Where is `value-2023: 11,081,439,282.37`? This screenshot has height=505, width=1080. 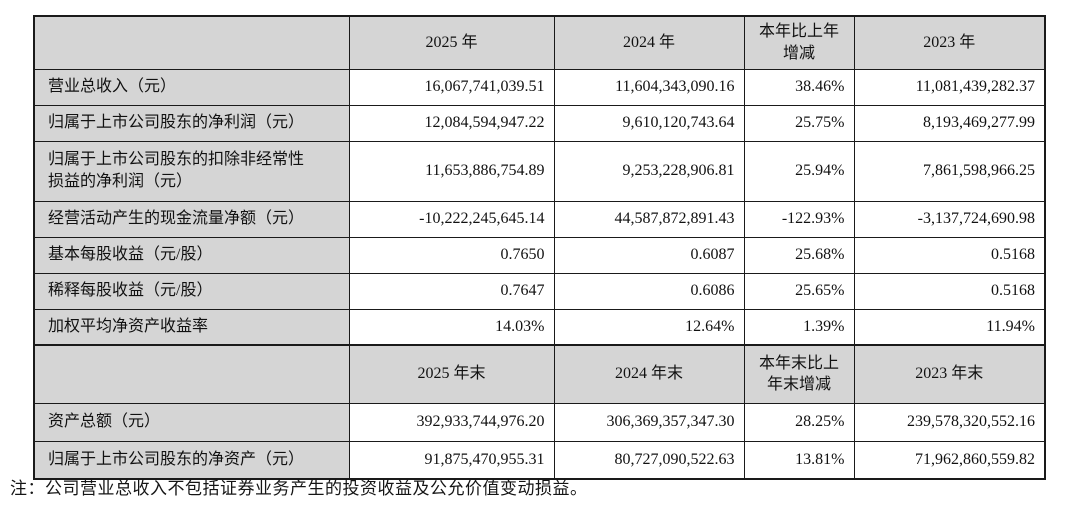 value-2023: 11,081,439,282.37 is located at coordinates (949, 87).